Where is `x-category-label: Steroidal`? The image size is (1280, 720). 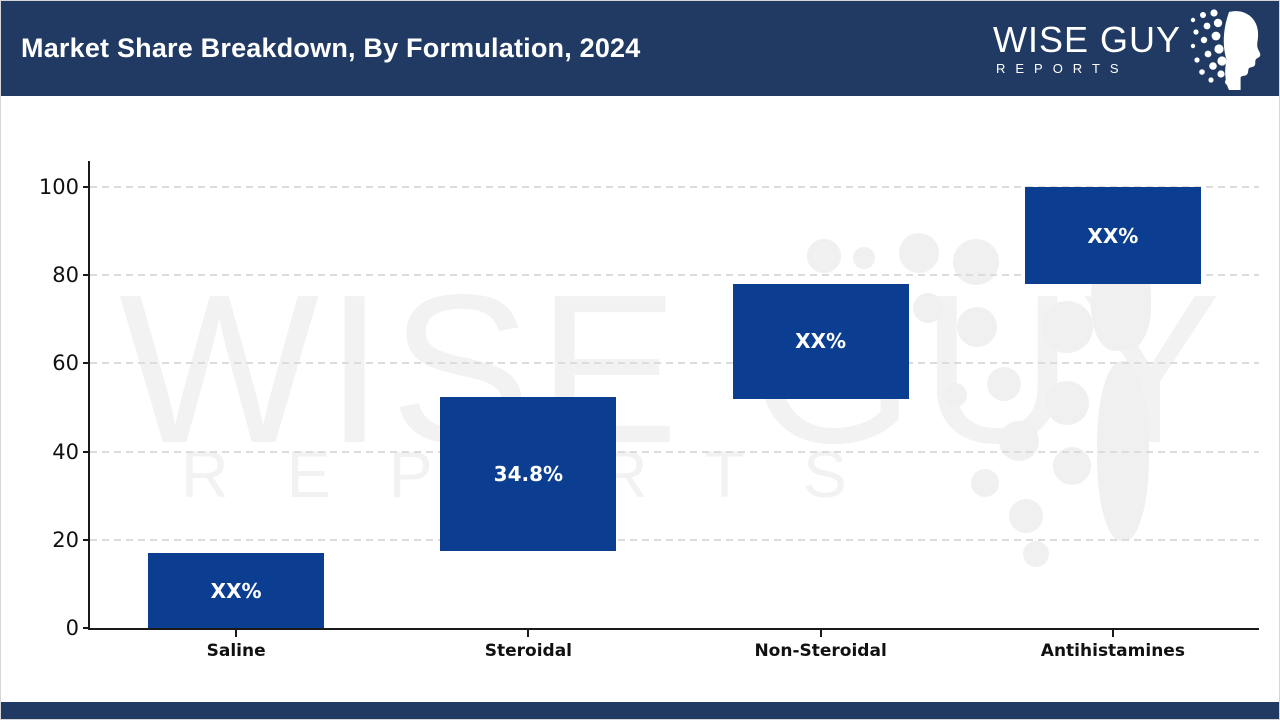
x-category-label: Steroidal is located at coordinates (528, 651).